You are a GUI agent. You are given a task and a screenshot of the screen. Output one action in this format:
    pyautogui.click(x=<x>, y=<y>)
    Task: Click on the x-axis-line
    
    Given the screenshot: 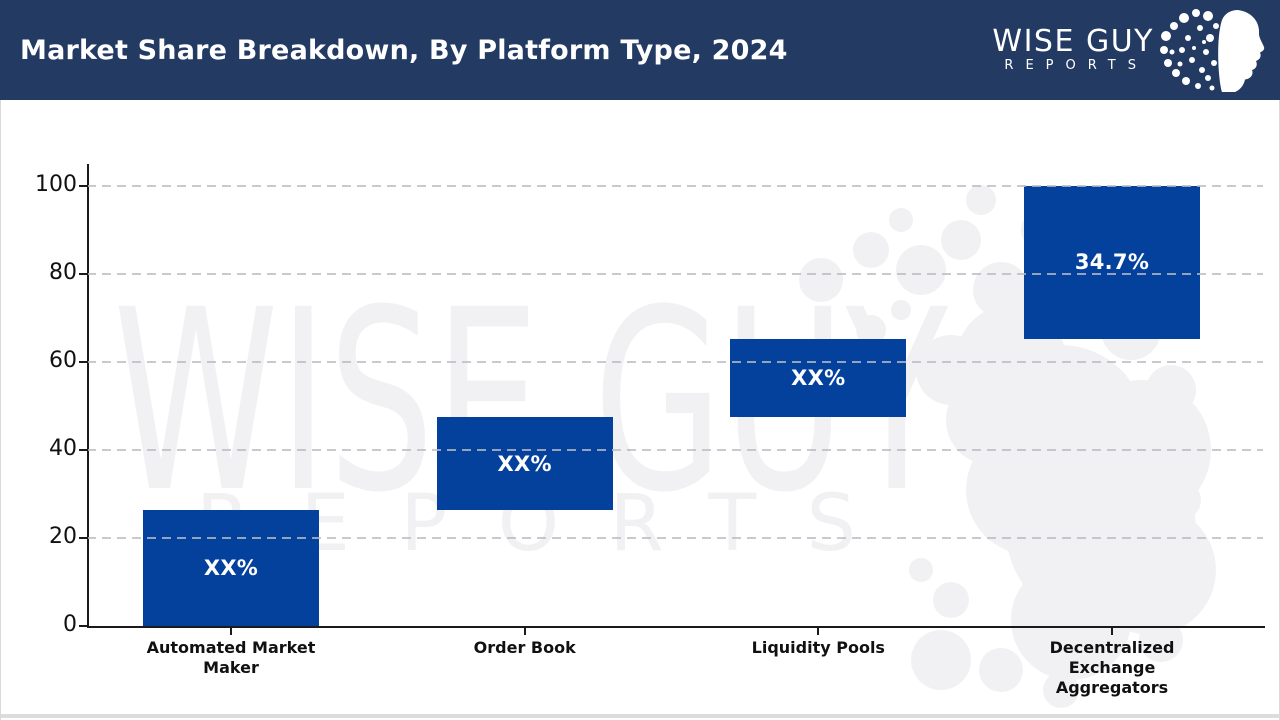 What is the action you would take?
    pyautogui.click(x=676, y=627)
    